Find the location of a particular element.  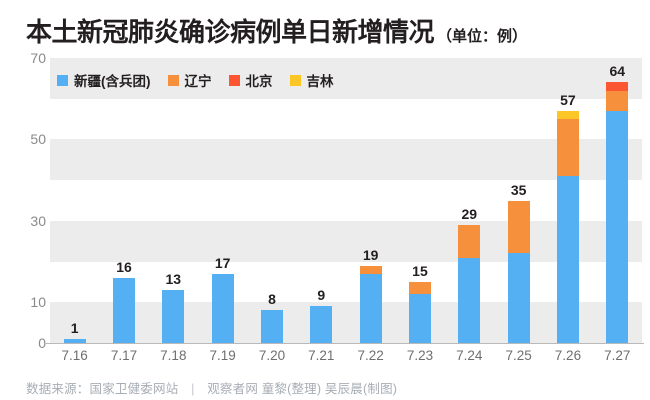

x-axis-tick-label: 7.22 is located at coordinates (370, 355).